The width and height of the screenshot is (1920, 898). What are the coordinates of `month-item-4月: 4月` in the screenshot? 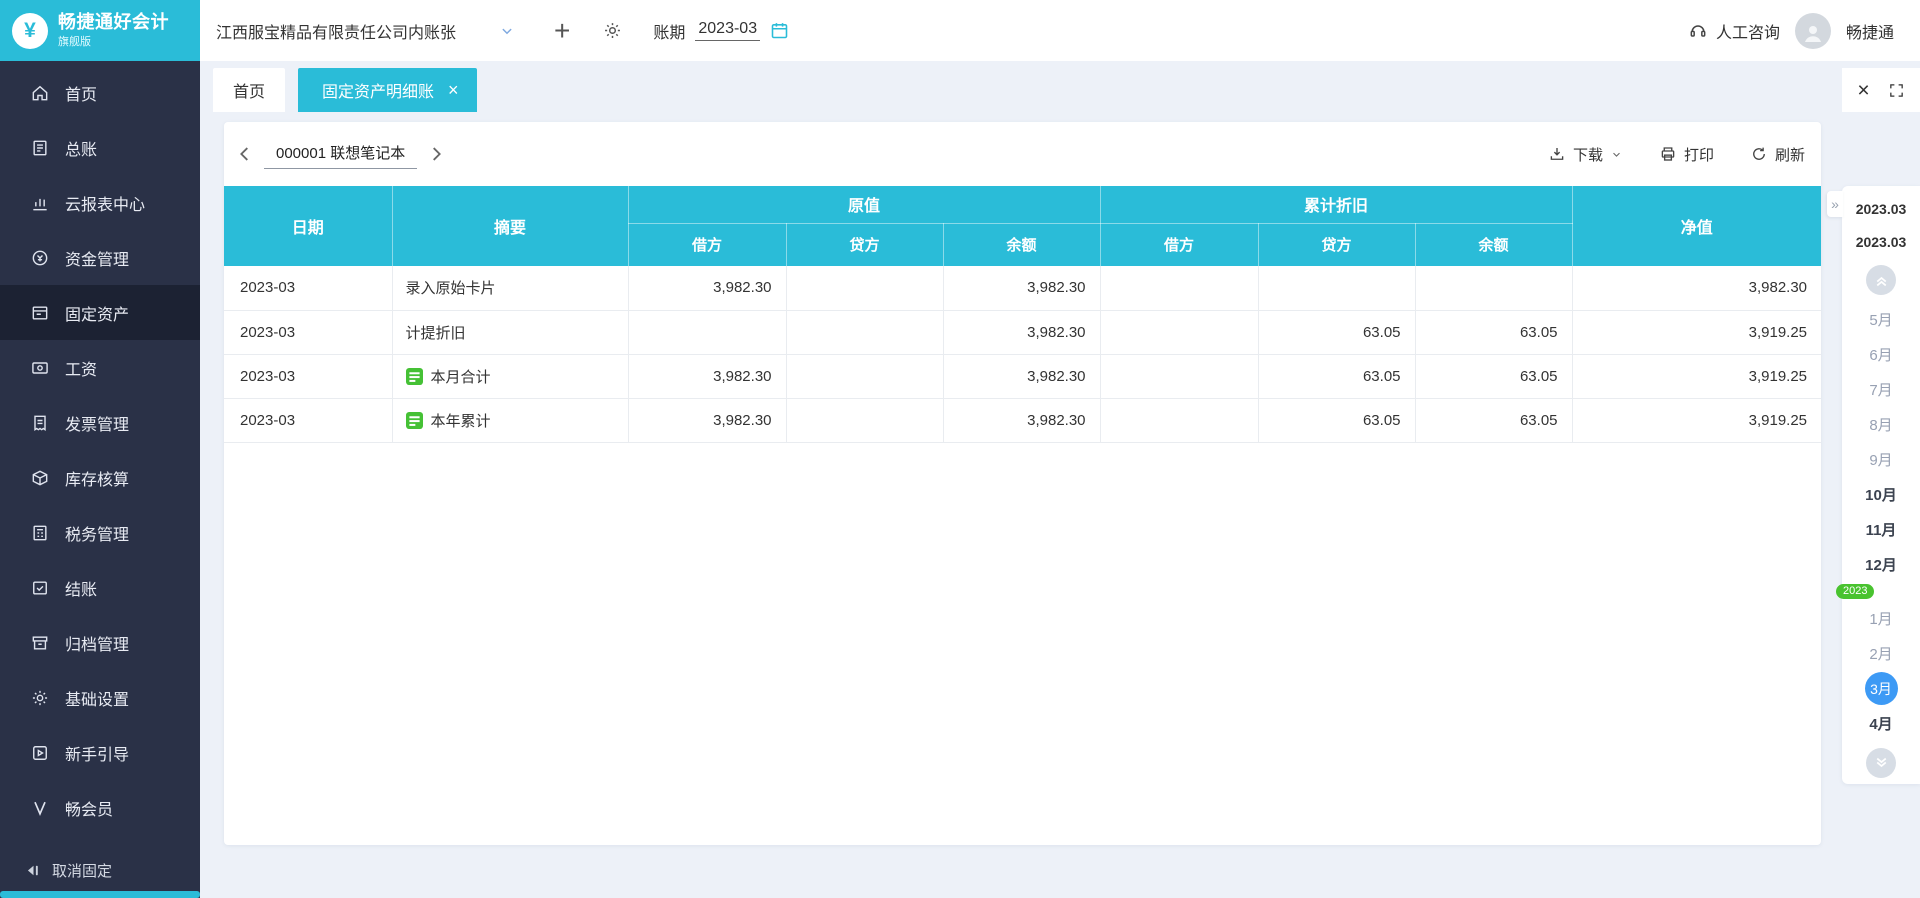 It's located at (1881, 724).